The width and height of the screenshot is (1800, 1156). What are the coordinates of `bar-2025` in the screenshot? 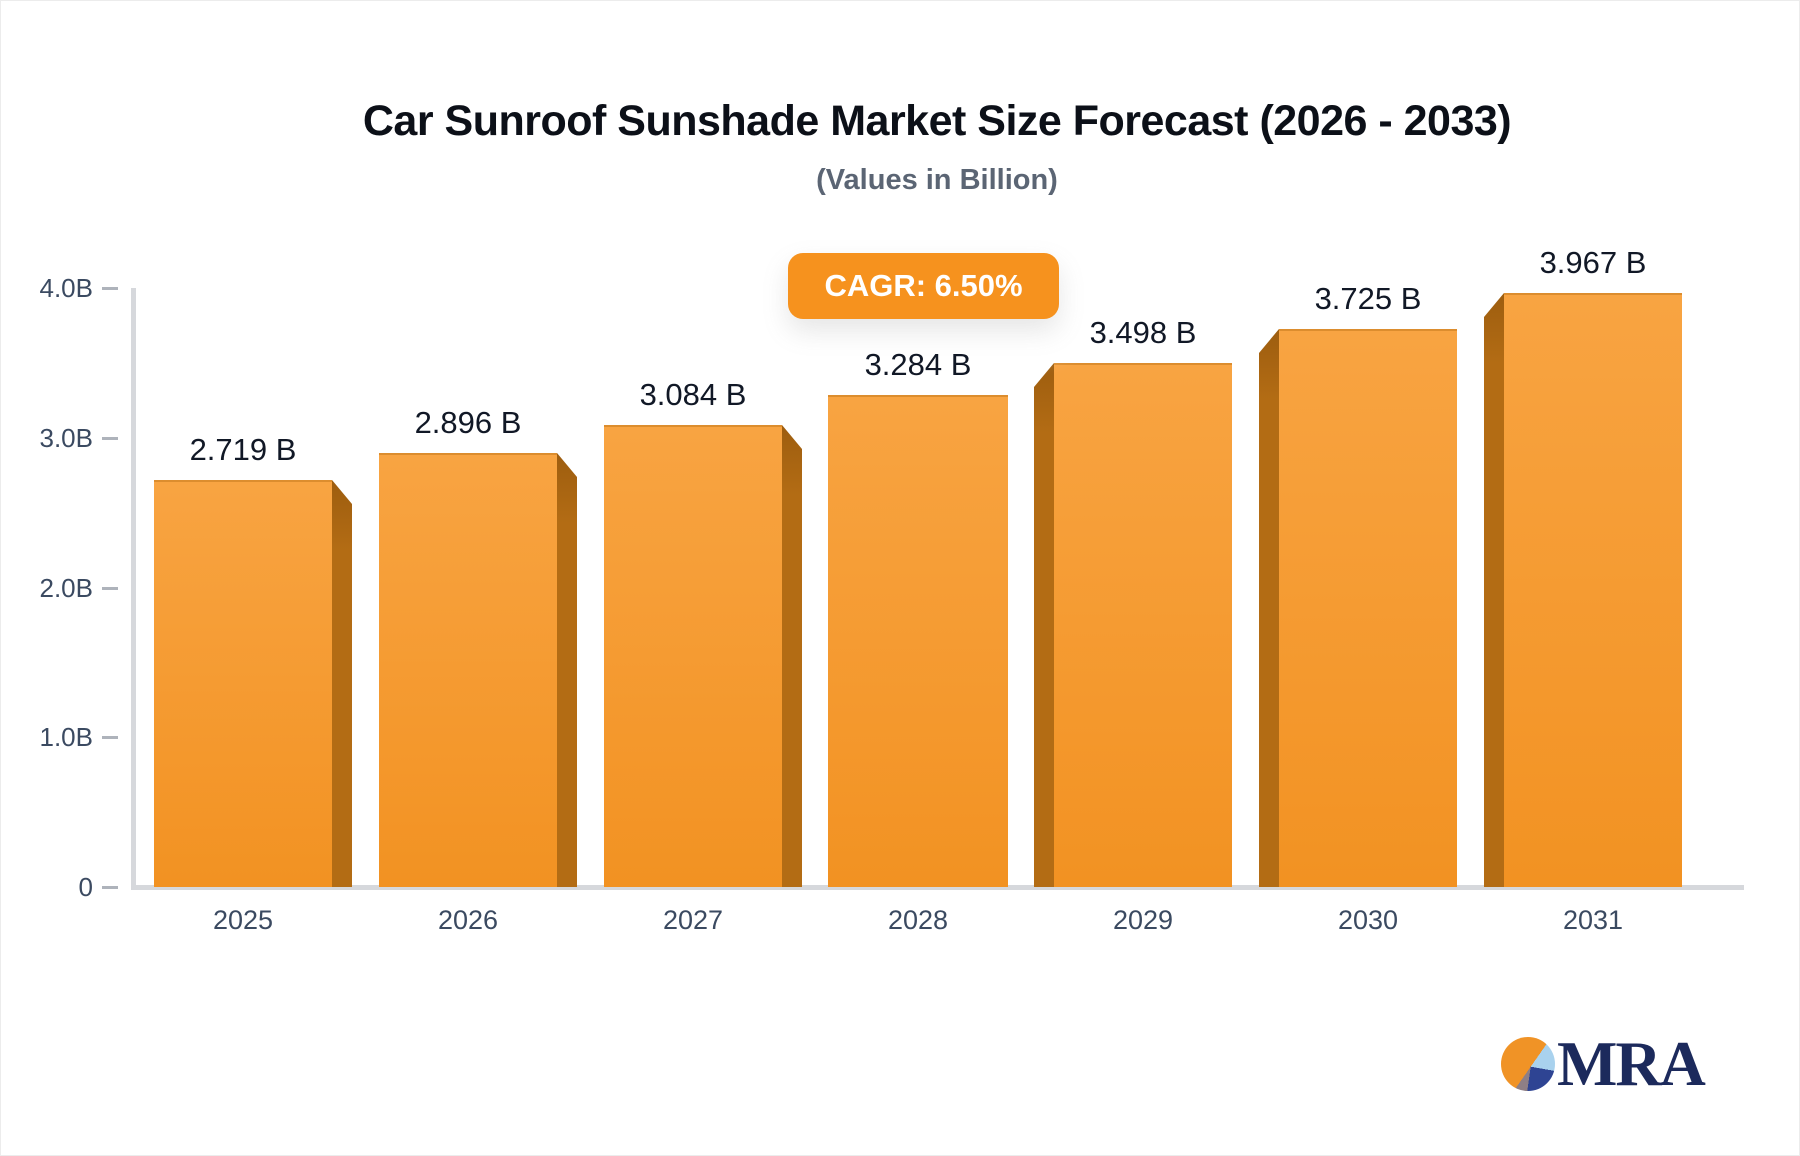 It's located at (253, 683).